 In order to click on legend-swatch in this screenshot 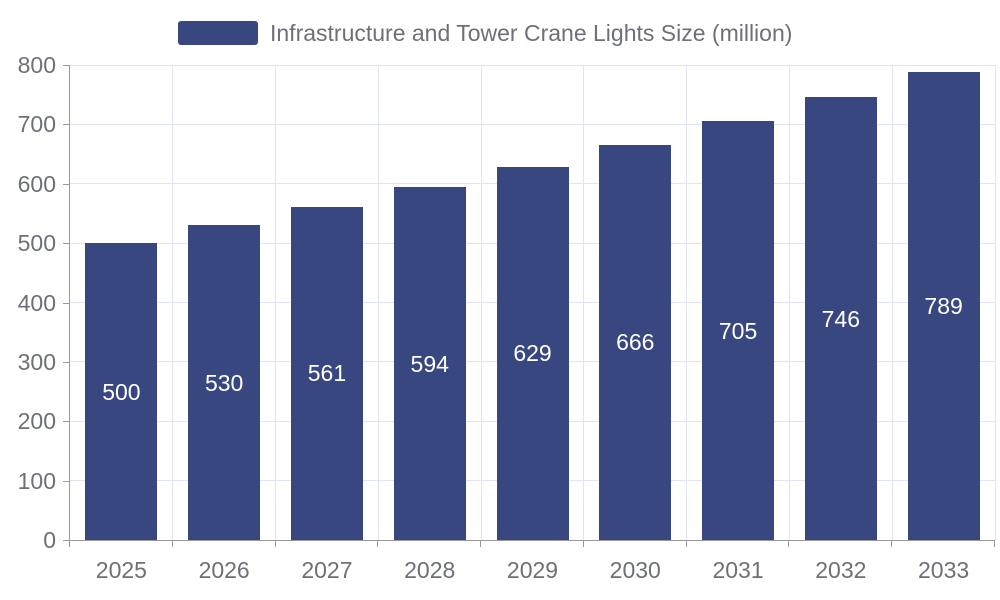, I will do `click(218, 33)`.